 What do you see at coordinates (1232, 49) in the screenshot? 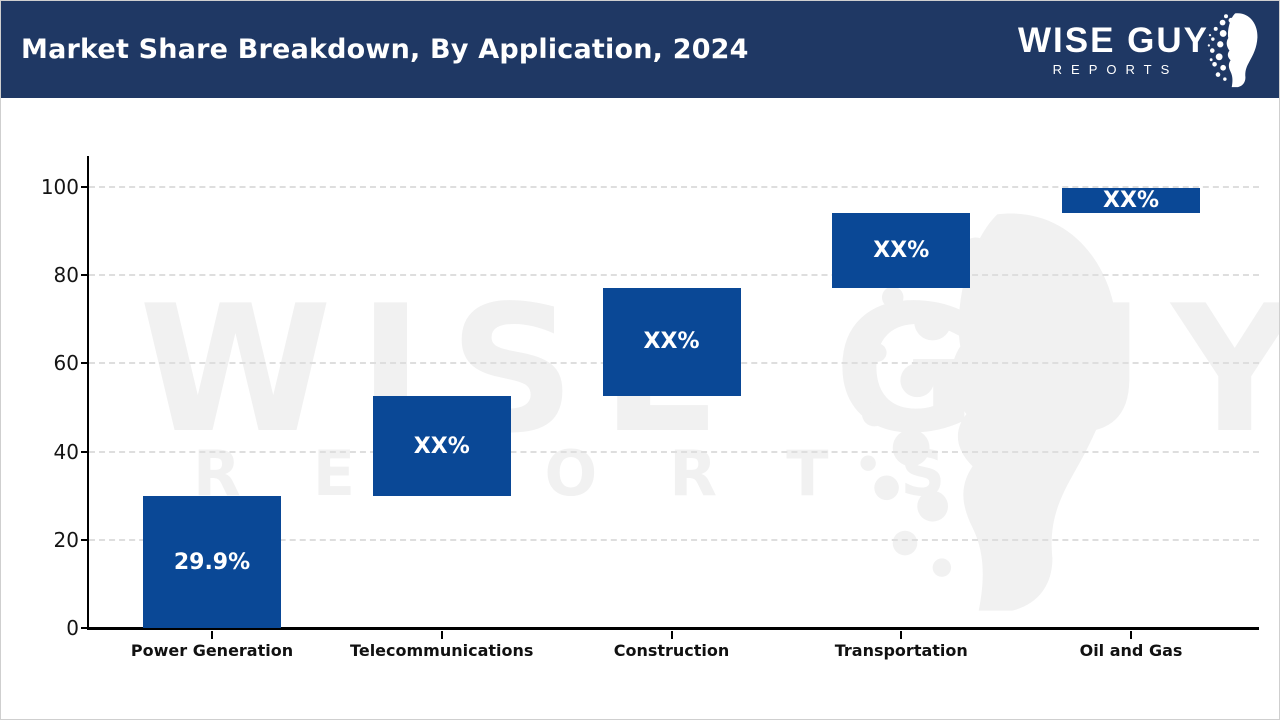
I see `wiseguy-head-icon` at bounding box center [1232, 49].